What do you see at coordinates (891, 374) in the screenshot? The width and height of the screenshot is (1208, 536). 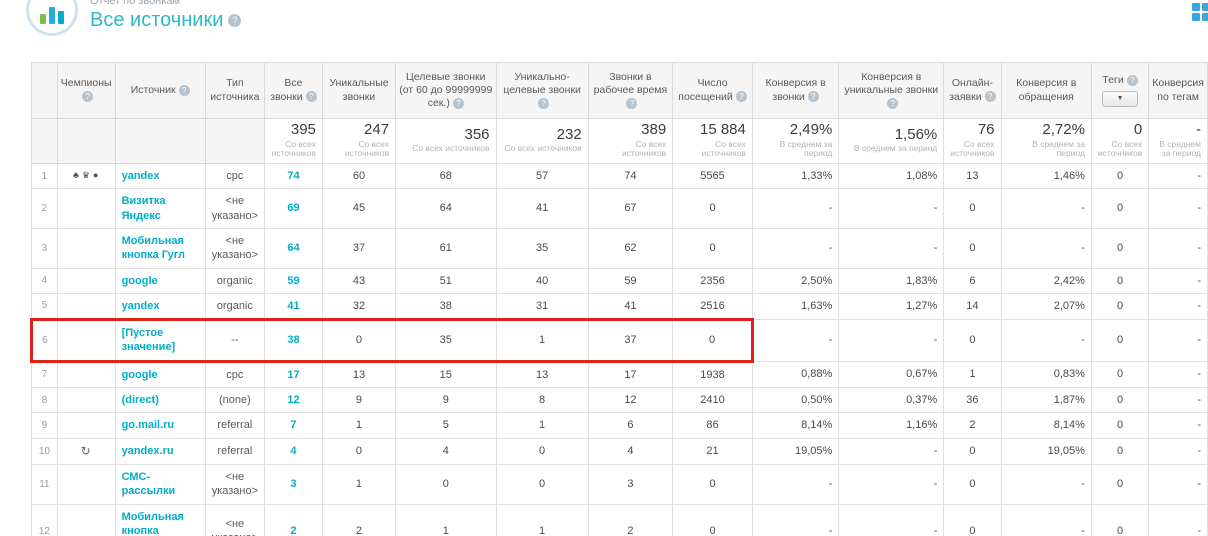 I see `conv-unique-calls-cell: 0,67%` at bounding box center [891, 374].